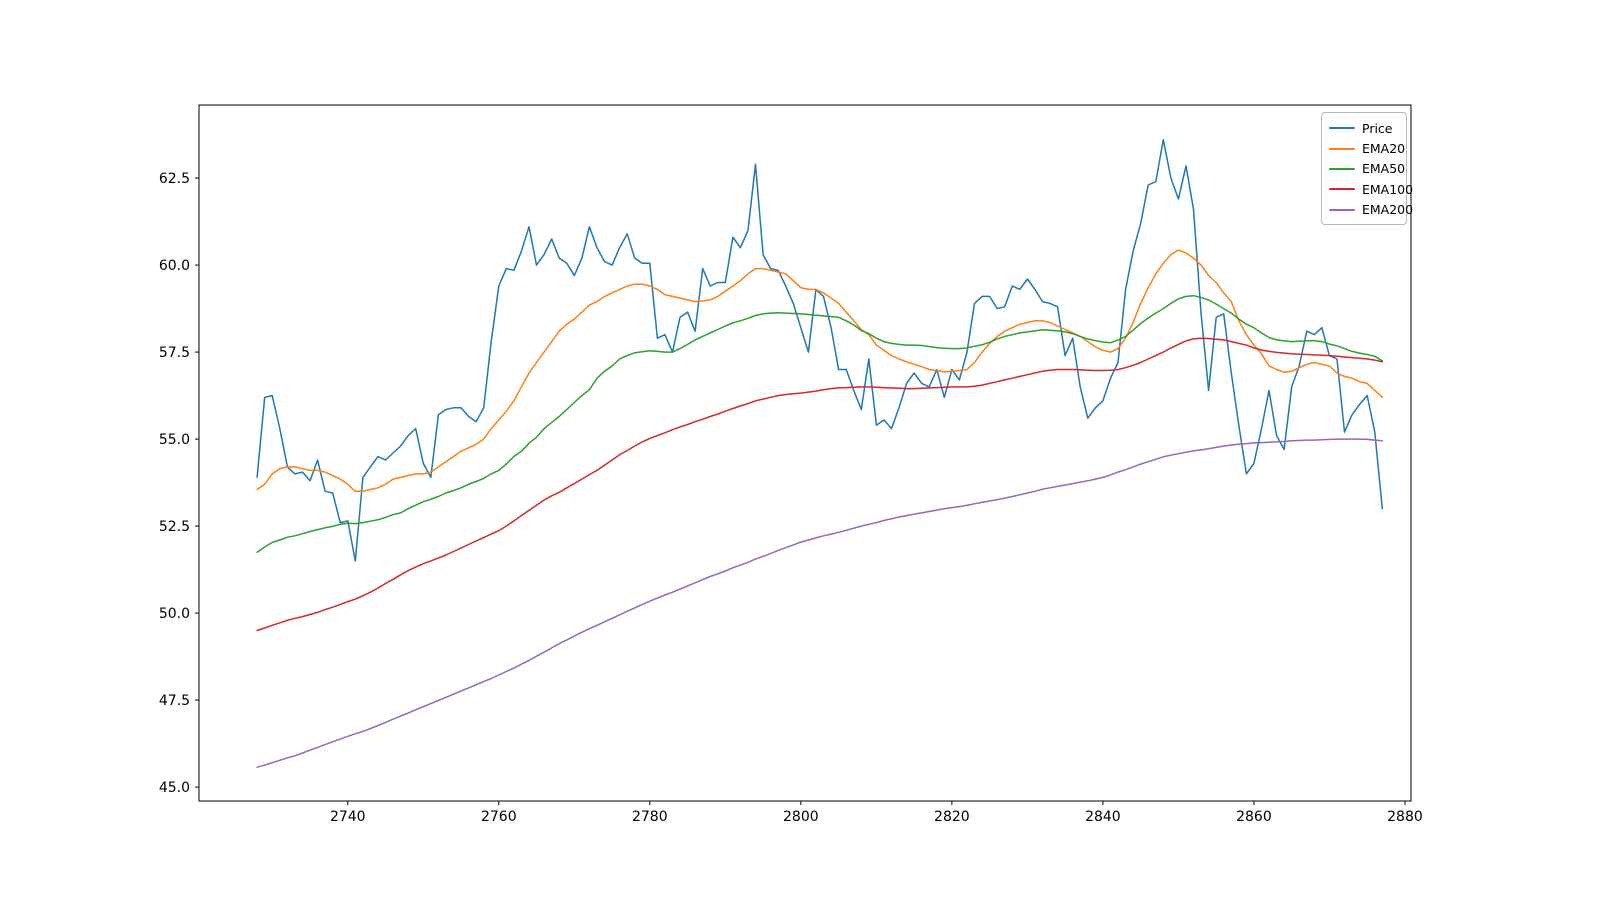 The image size is (1600, 900). I want to click on legend-line-sample-ema20, so click(1342, 148).